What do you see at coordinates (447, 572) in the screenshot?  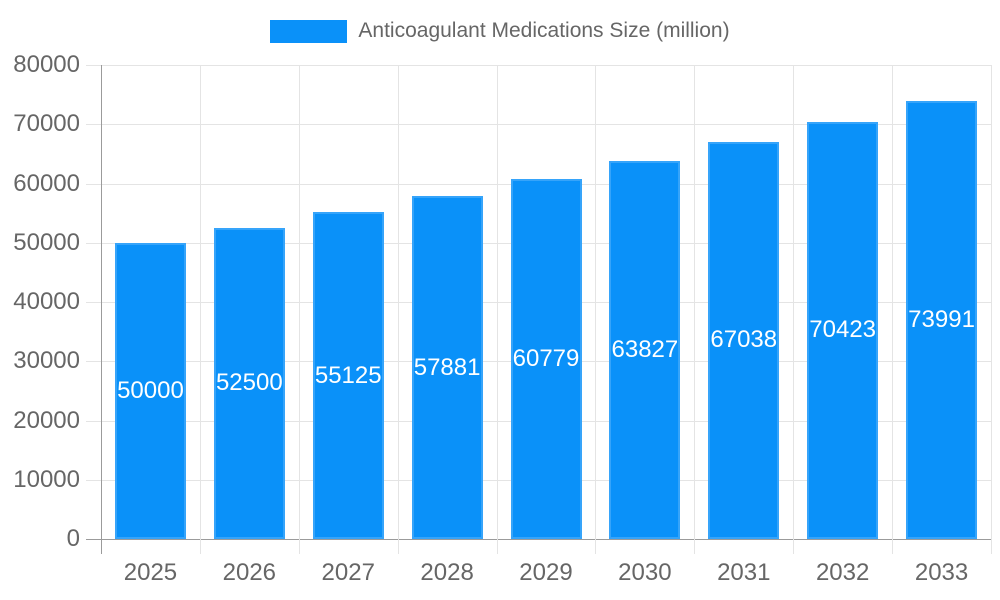 I see `x-axis-tick-label: 2028` at bounding box center [447, 572].